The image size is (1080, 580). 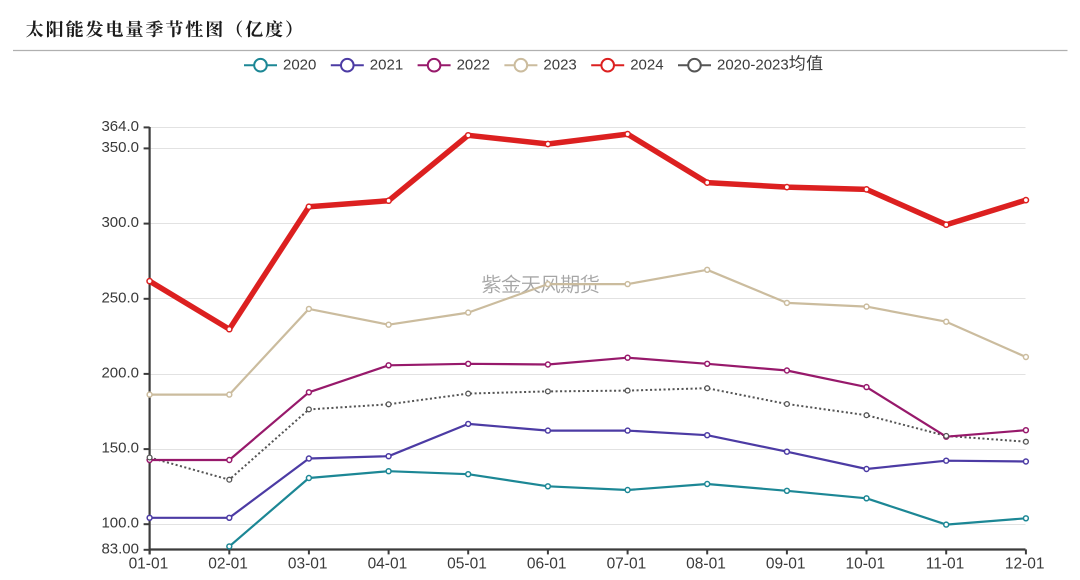 What do you see at coordinates (308, 563) in the screenshot?
I see `svg-text: 03-01` at bounding box center [308, 563].